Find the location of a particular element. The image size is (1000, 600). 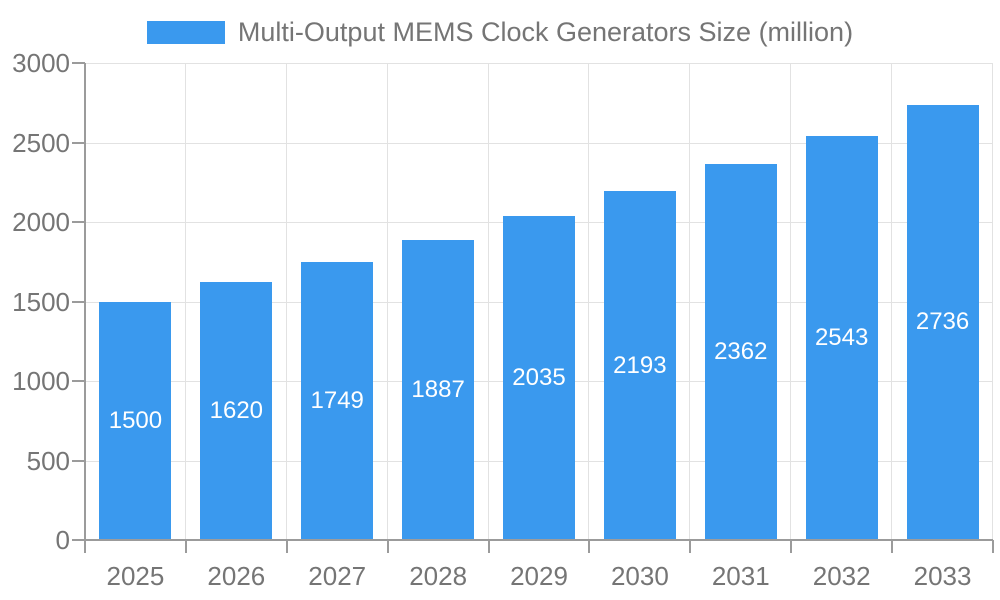

bar-2026: 1620 is located at coordinates (236, 411).